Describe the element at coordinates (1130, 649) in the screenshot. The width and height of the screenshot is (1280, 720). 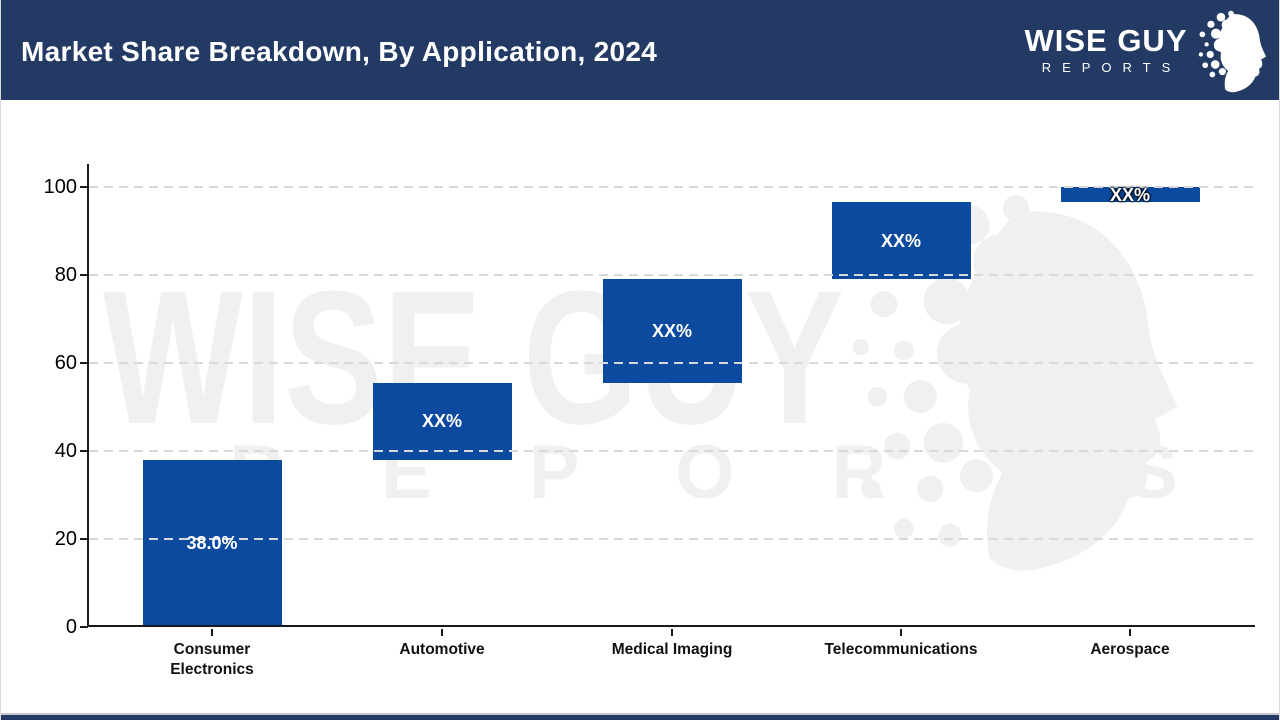
I see `x-category-label: Aerospace` at that location.